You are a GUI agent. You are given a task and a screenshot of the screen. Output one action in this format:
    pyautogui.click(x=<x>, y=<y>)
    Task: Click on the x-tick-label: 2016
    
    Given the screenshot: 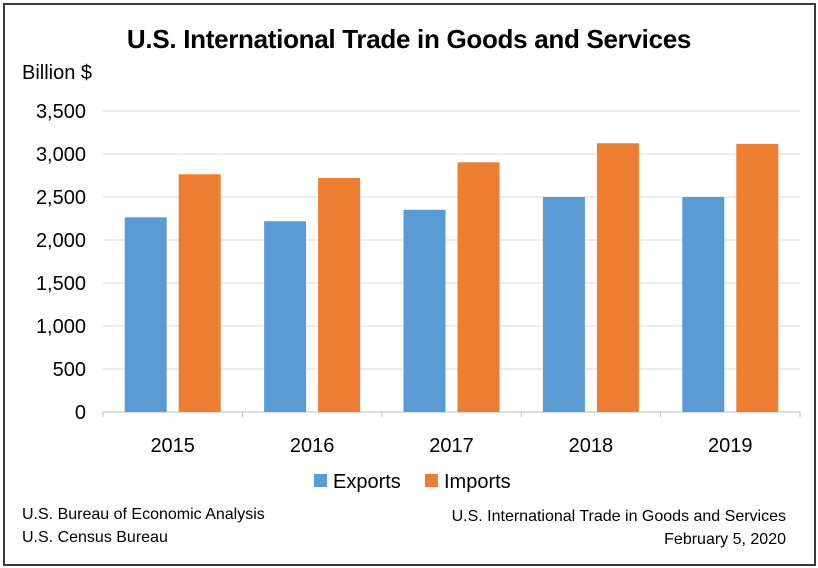 What is the action you would take?
    pyautogui.click(x=312, y=446)
    